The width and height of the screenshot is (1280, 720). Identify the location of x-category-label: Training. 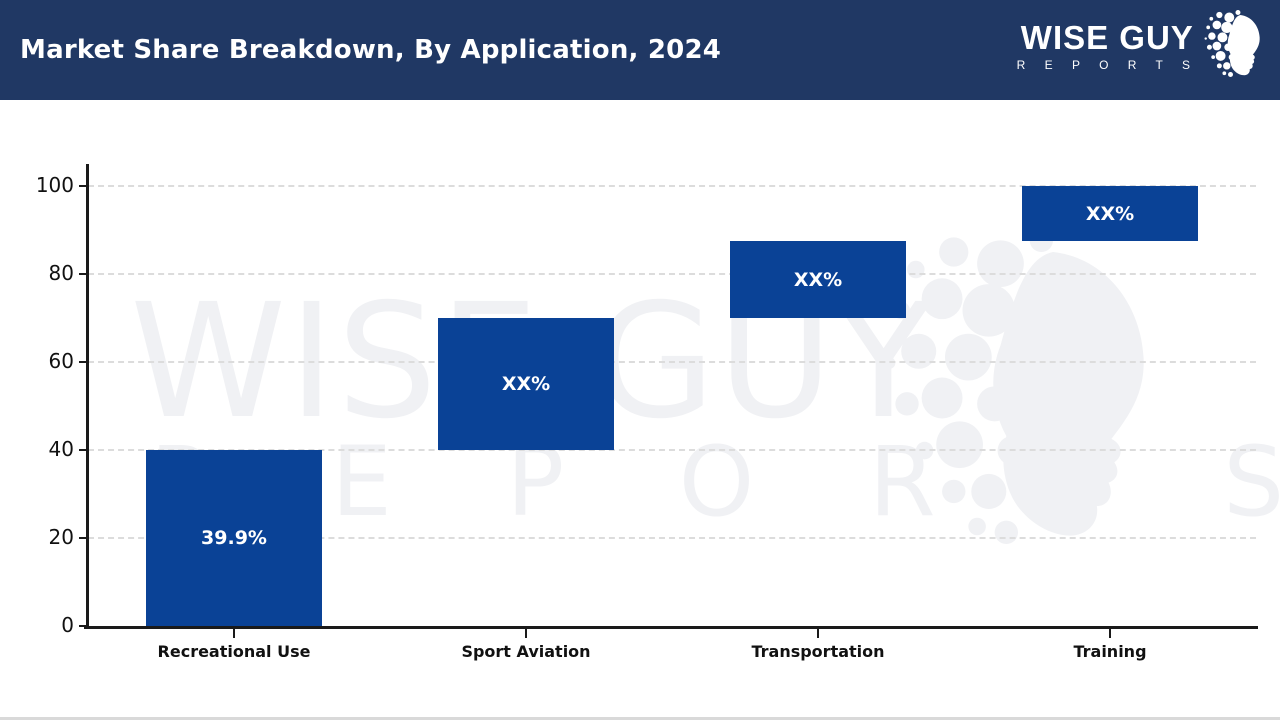
(1110, 651).